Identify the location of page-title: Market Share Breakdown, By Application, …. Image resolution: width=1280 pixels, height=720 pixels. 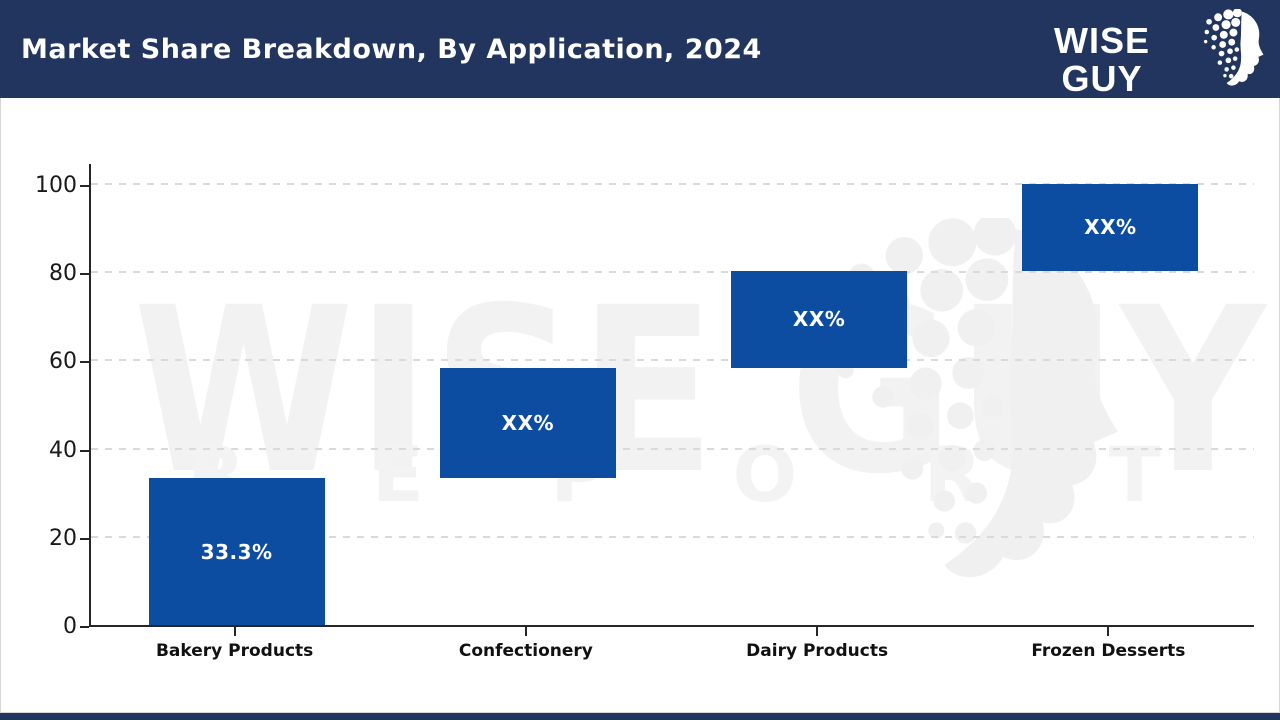
(391, 49).